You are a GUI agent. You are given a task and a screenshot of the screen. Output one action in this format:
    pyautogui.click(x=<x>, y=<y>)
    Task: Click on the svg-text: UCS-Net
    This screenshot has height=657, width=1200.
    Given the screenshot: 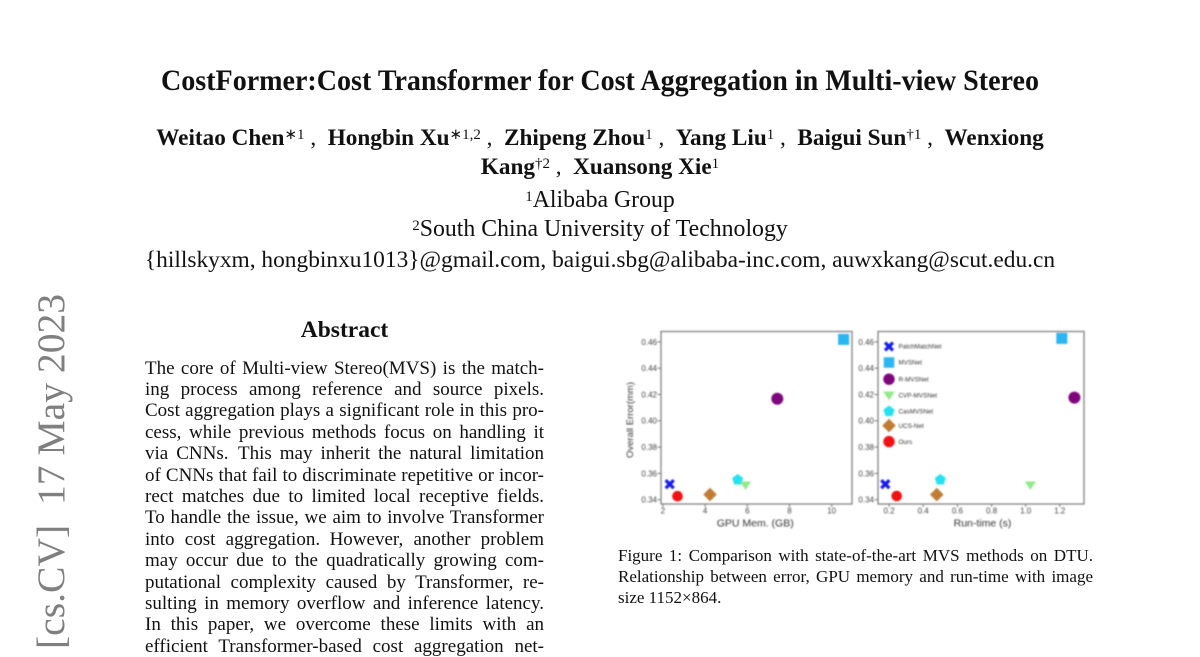 What is the action you would take?
    pyautogui.click(x=911, y=426)
    